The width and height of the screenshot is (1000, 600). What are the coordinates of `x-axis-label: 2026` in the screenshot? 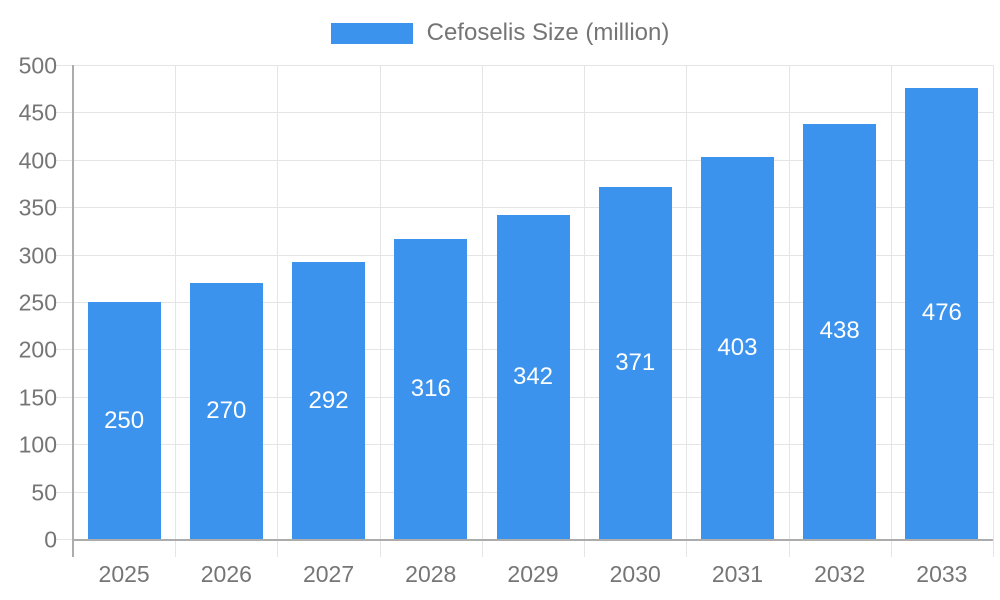 It's located at (226, 574).